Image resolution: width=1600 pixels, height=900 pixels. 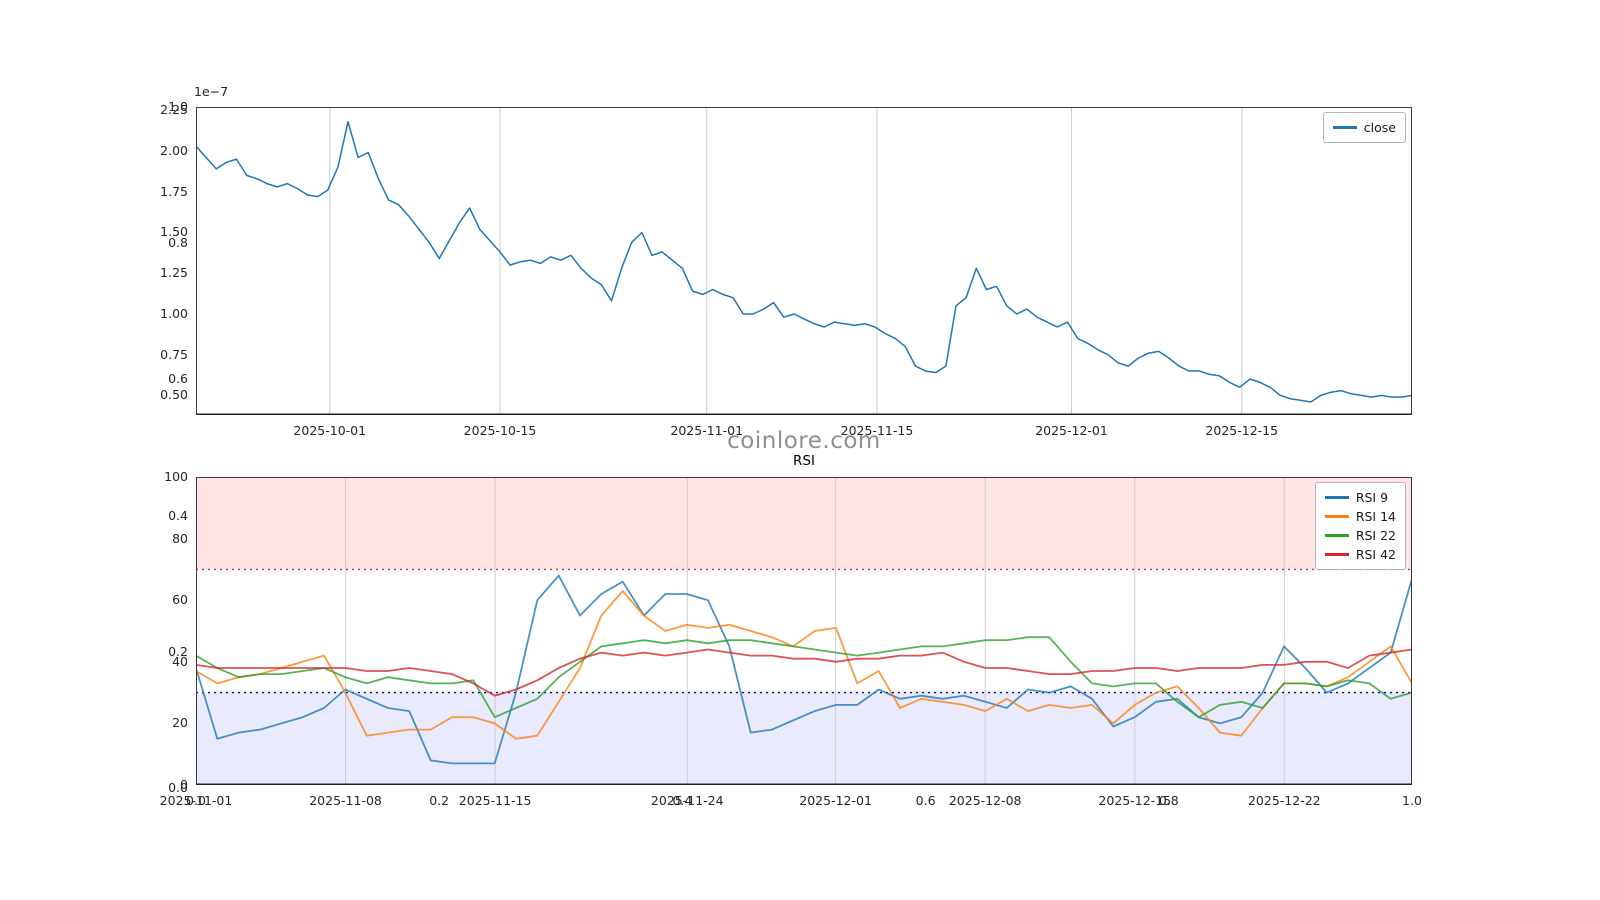 I want to click on y-tick-label: 2.00, so click(x=174, y=150).